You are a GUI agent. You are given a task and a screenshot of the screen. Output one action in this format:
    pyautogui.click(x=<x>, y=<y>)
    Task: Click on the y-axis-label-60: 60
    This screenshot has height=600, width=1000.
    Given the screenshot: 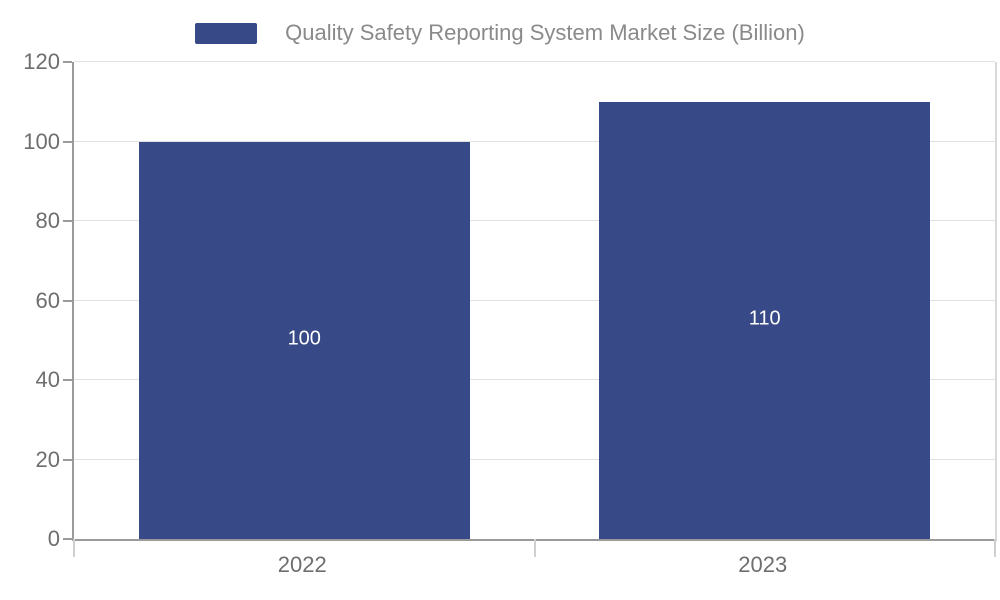 What is the action you would take?
    pyautogui.click(x=47, y=300)
    